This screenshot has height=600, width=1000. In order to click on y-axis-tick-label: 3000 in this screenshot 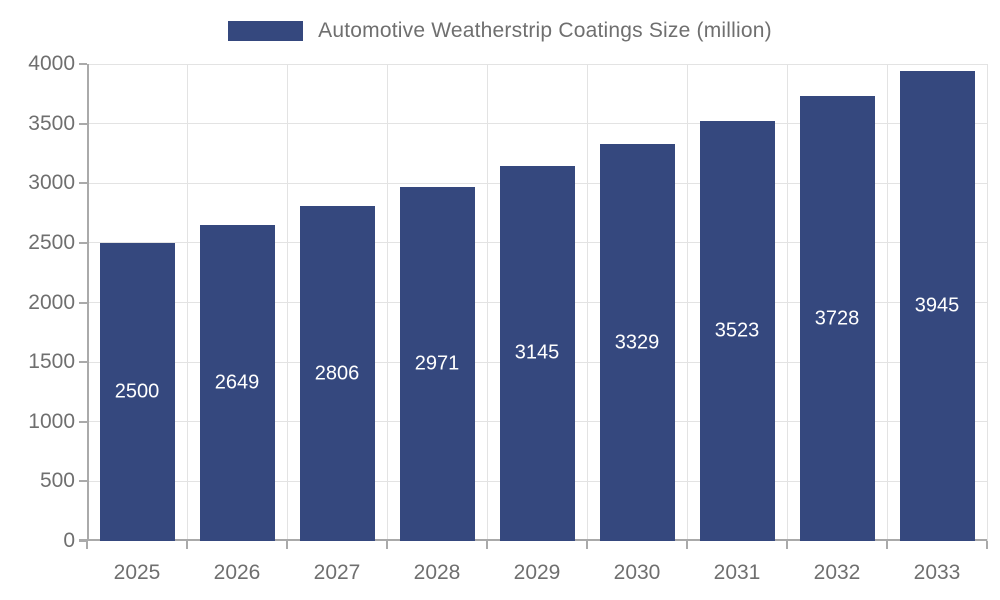, I will do `click(51, 183)`.